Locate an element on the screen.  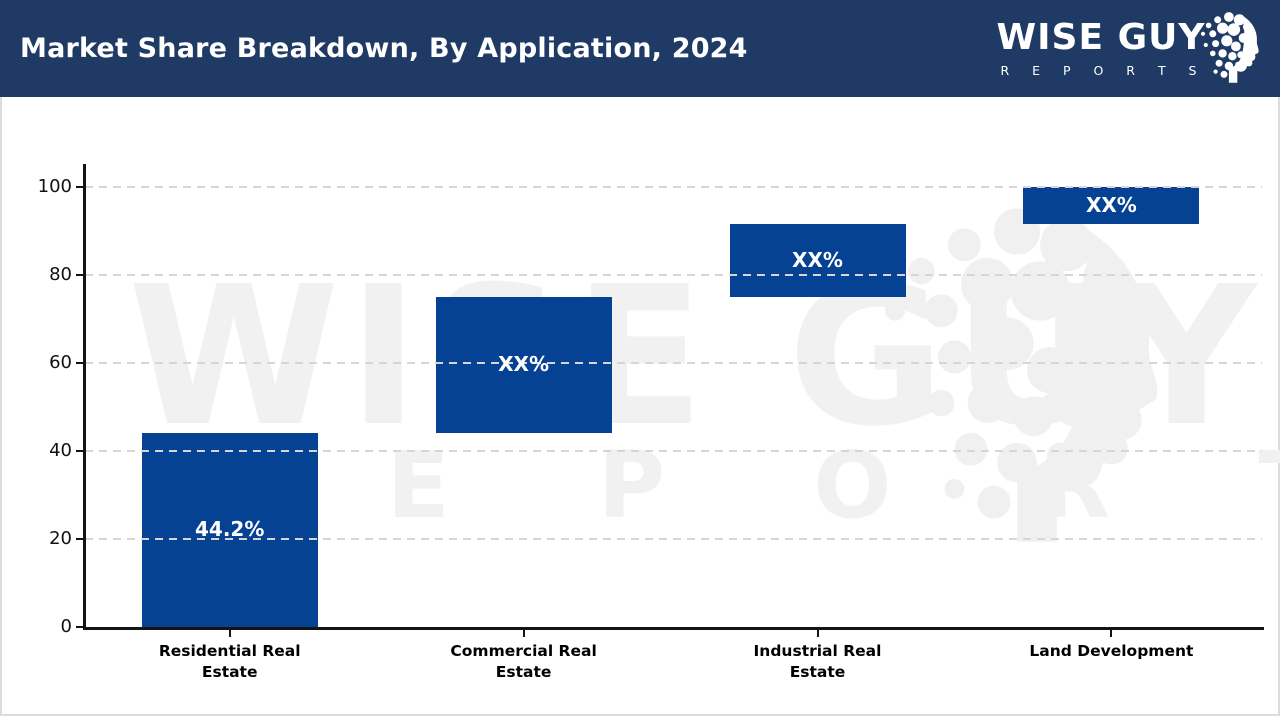
y-tick-label: 20 is located at coordinates (60, 538).